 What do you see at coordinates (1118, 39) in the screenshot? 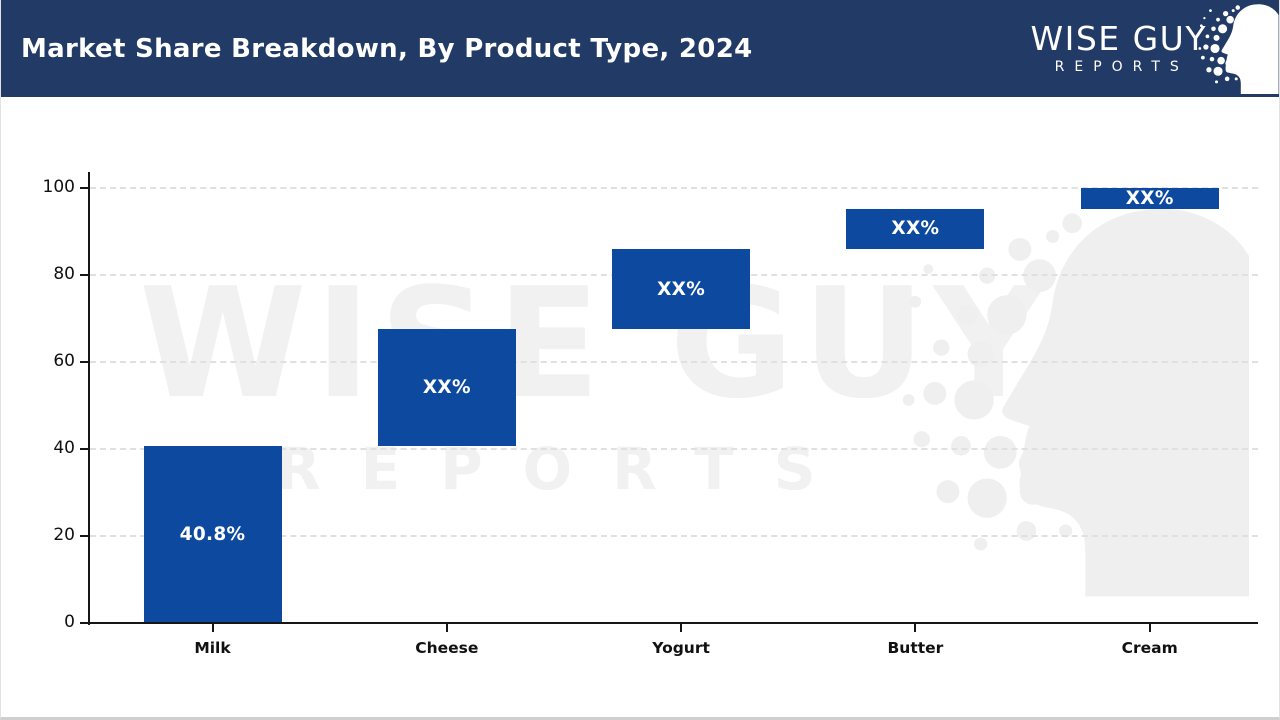
I see `logo-wordmark-line1: WISE GUY` at bounding box center [1118, 39].